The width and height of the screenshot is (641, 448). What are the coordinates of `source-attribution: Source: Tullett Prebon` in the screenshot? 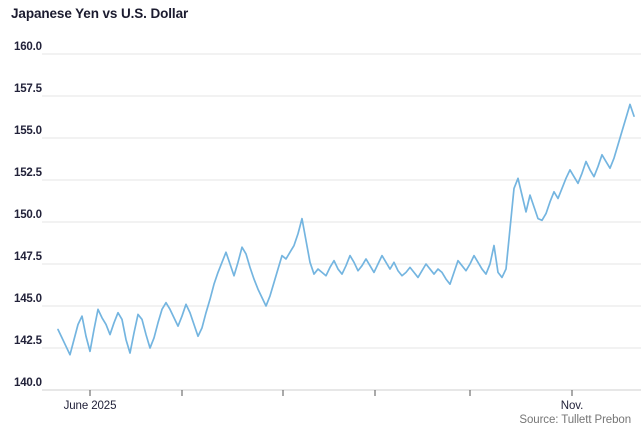 It's located at (575, 420).